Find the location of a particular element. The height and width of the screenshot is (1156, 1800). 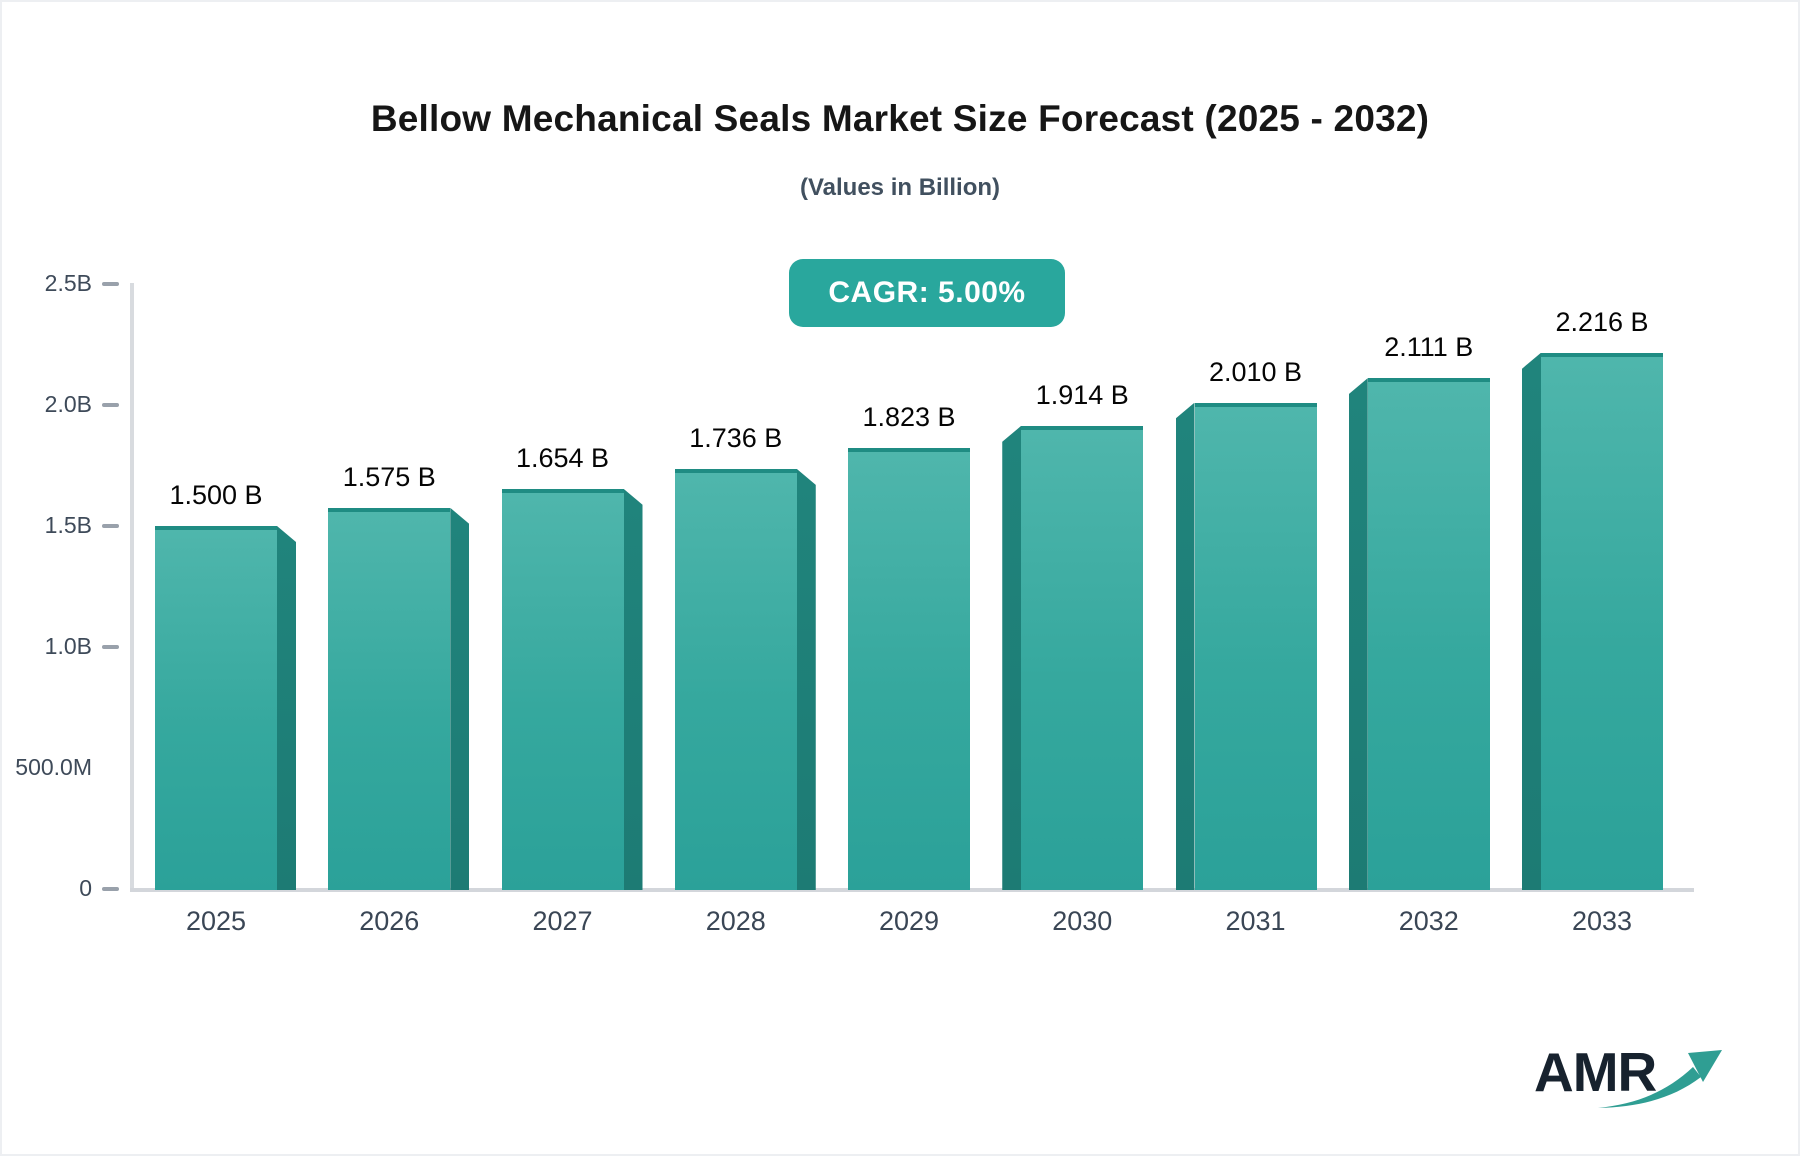

x-category-label: 2025 is located at coordinates (216, 921).